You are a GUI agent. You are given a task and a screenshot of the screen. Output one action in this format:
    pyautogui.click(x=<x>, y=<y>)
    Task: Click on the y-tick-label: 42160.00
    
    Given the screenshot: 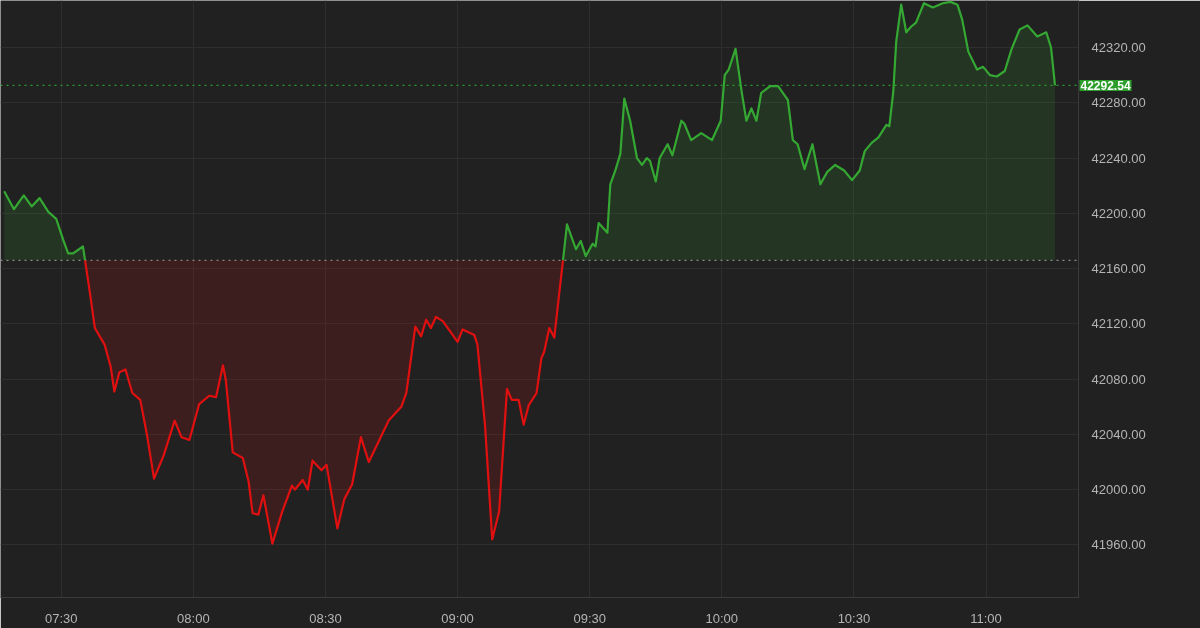 What is the action you would take?
    pyautogui.click(x=1118, y=269)
    